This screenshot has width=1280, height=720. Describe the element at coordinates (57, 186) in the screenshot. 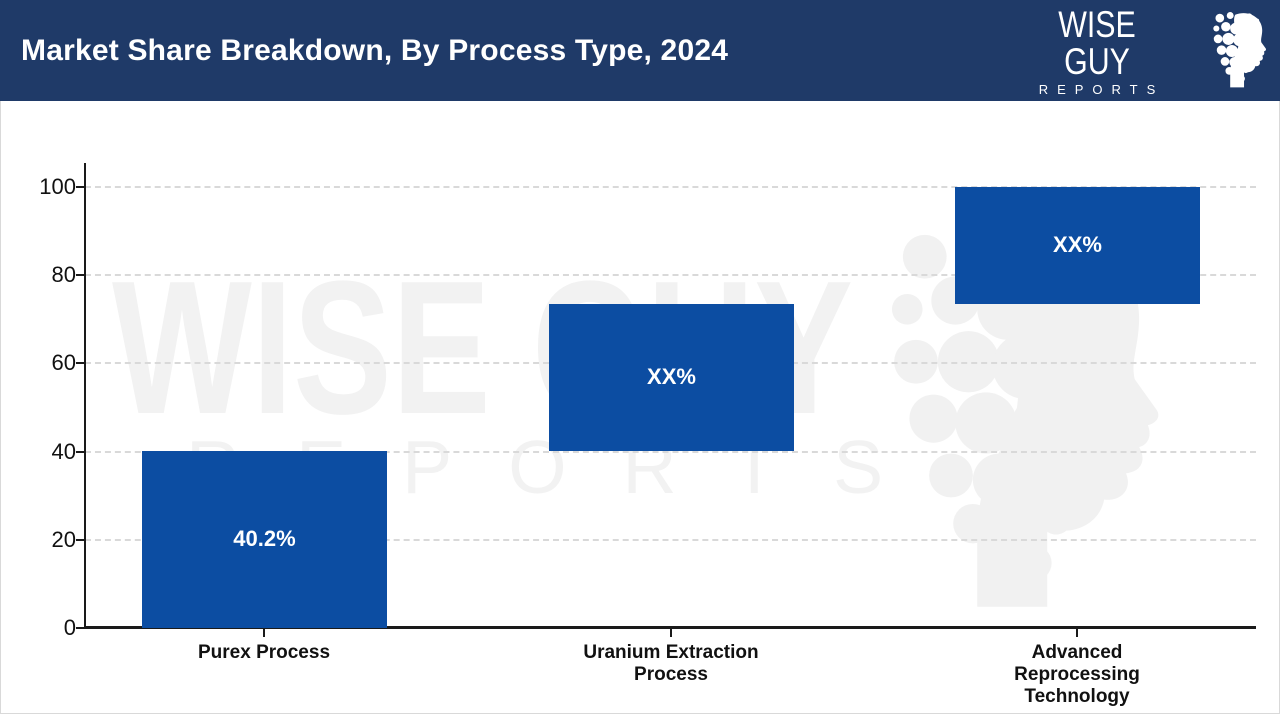

I see `y-tick-label: 100` at that location.